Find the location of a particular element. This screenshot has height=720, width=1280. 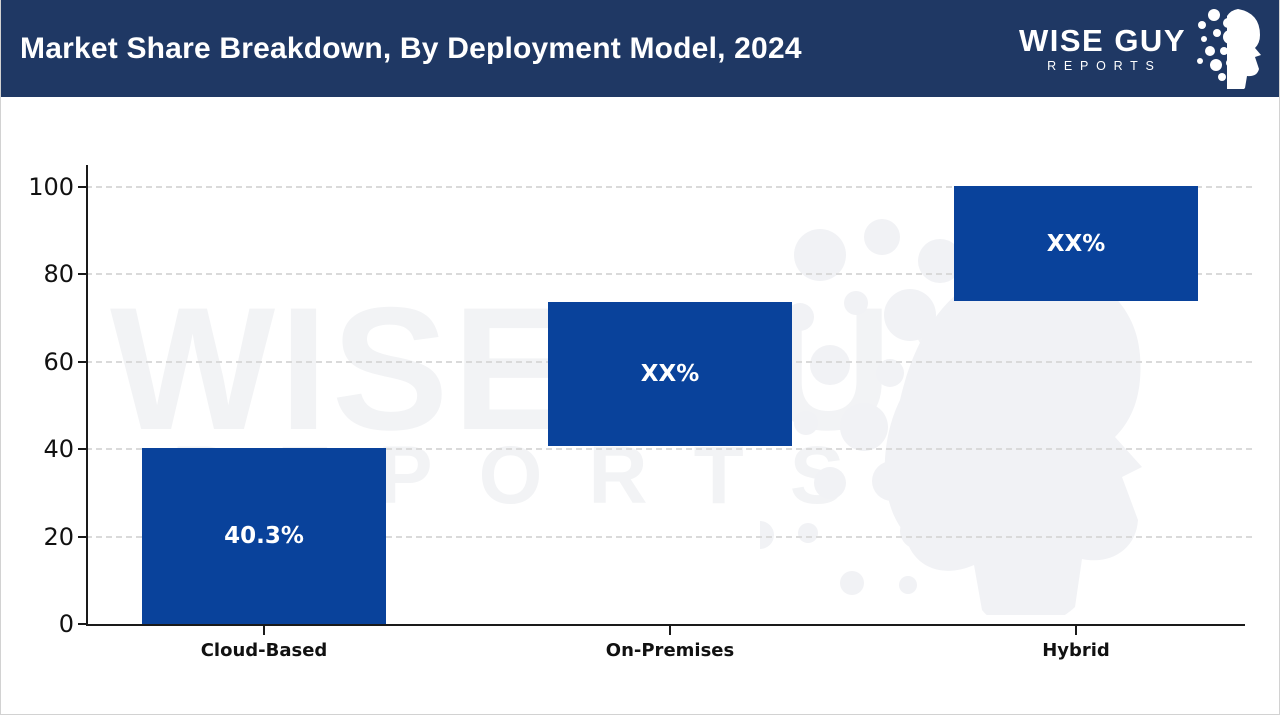

y-axis-line is located at coordinates (87, 395).